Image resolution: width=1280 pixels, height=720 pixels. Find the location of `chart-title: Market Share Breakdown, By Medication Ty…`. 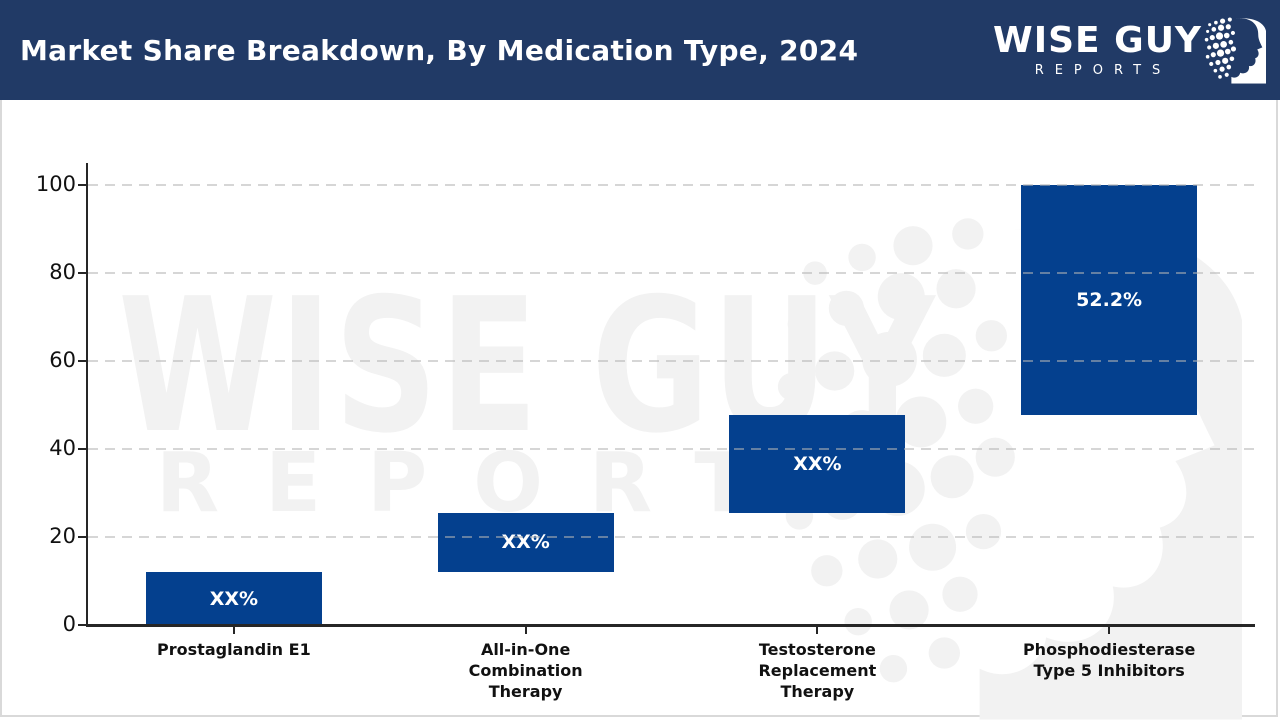

chart-title: Market Share Breakdown, By Medication Ty… is located at coordinates (439, 50).